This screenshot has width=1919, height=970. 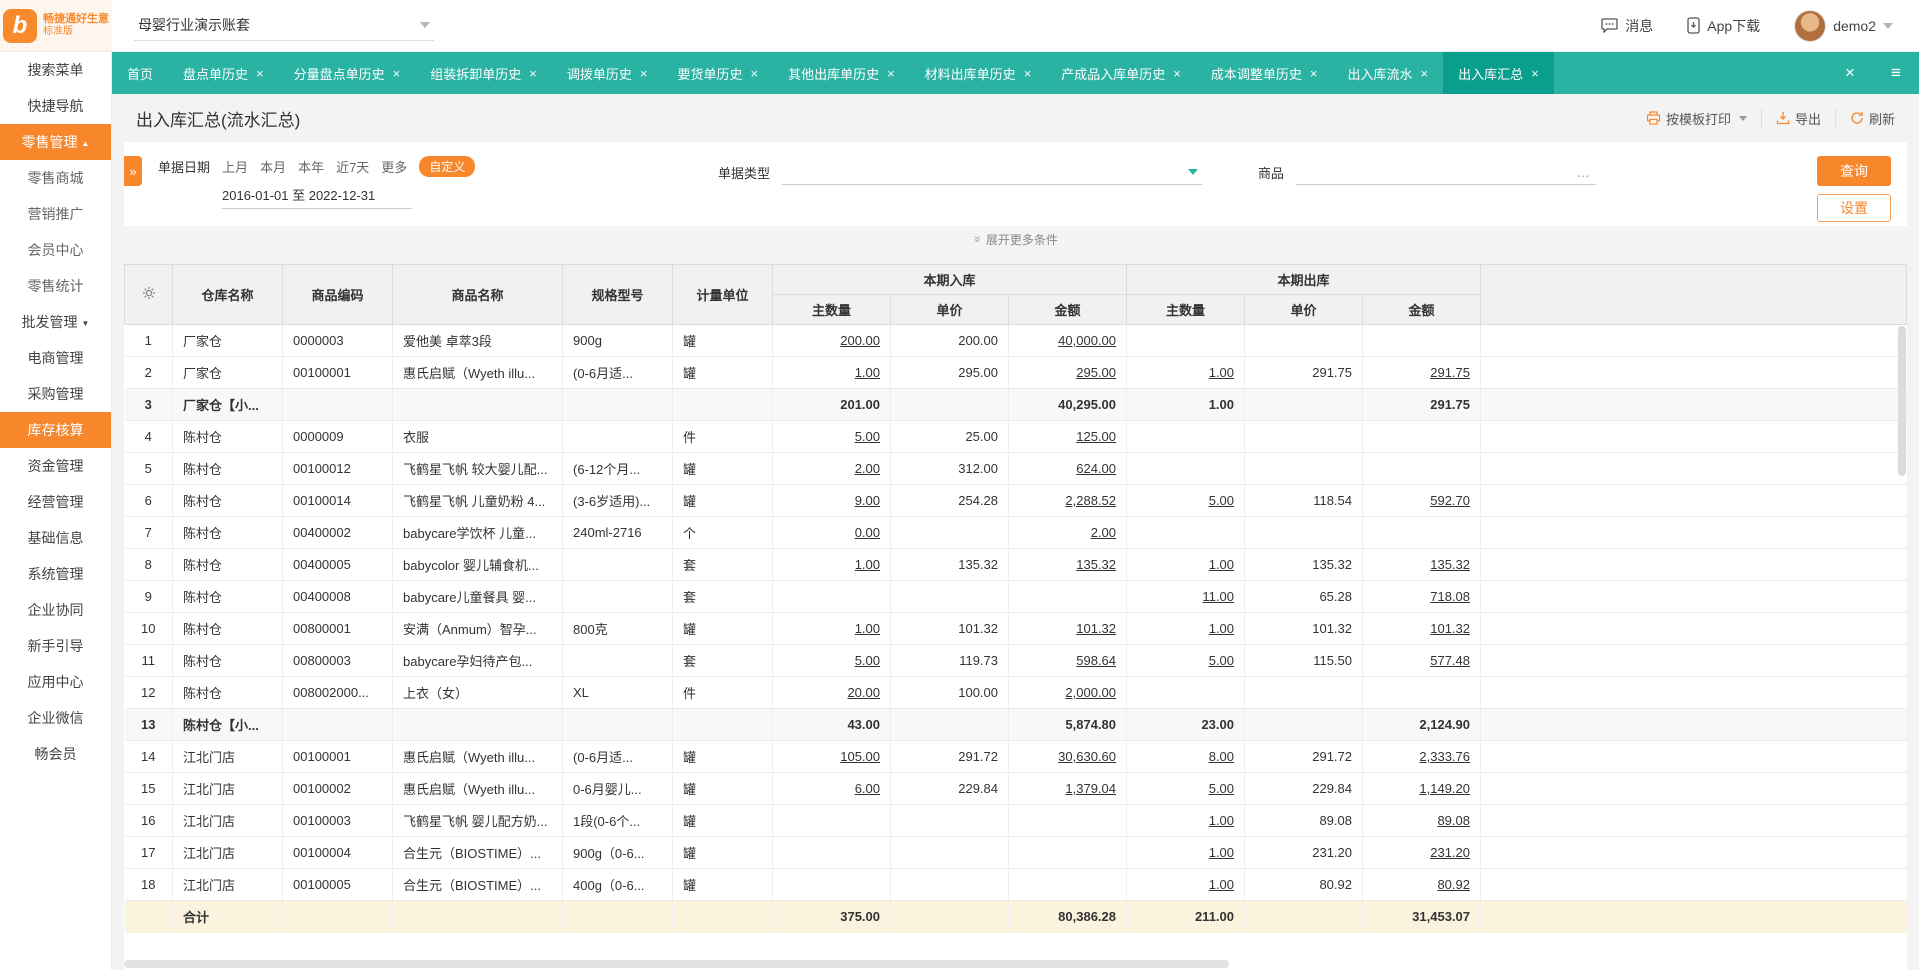 What do you see at coordinates (1087, 756) in the screenshot?
I see `drilldown-link: 30,630.60` at bounding box center [1087, 756].